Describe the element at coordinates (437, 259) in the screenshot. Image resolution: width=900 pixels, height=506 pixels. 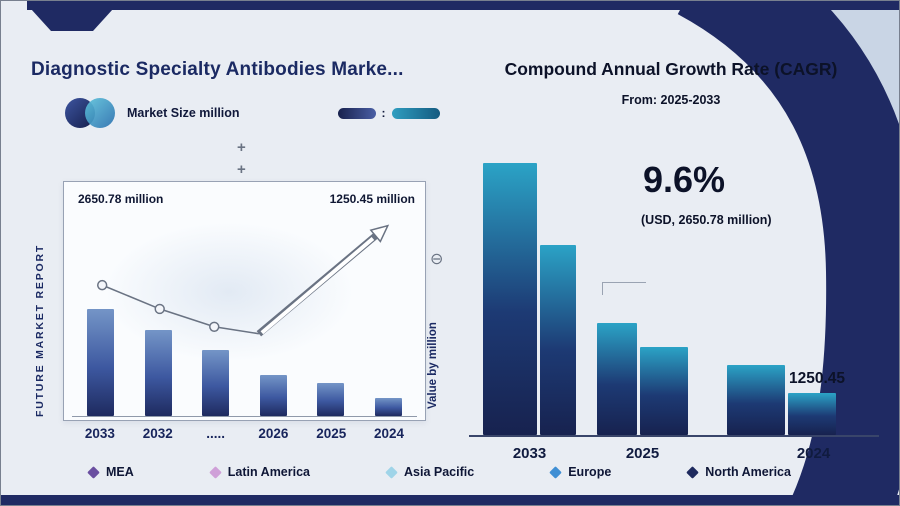
I see `circle-minus-icon: ⊖` at that location.